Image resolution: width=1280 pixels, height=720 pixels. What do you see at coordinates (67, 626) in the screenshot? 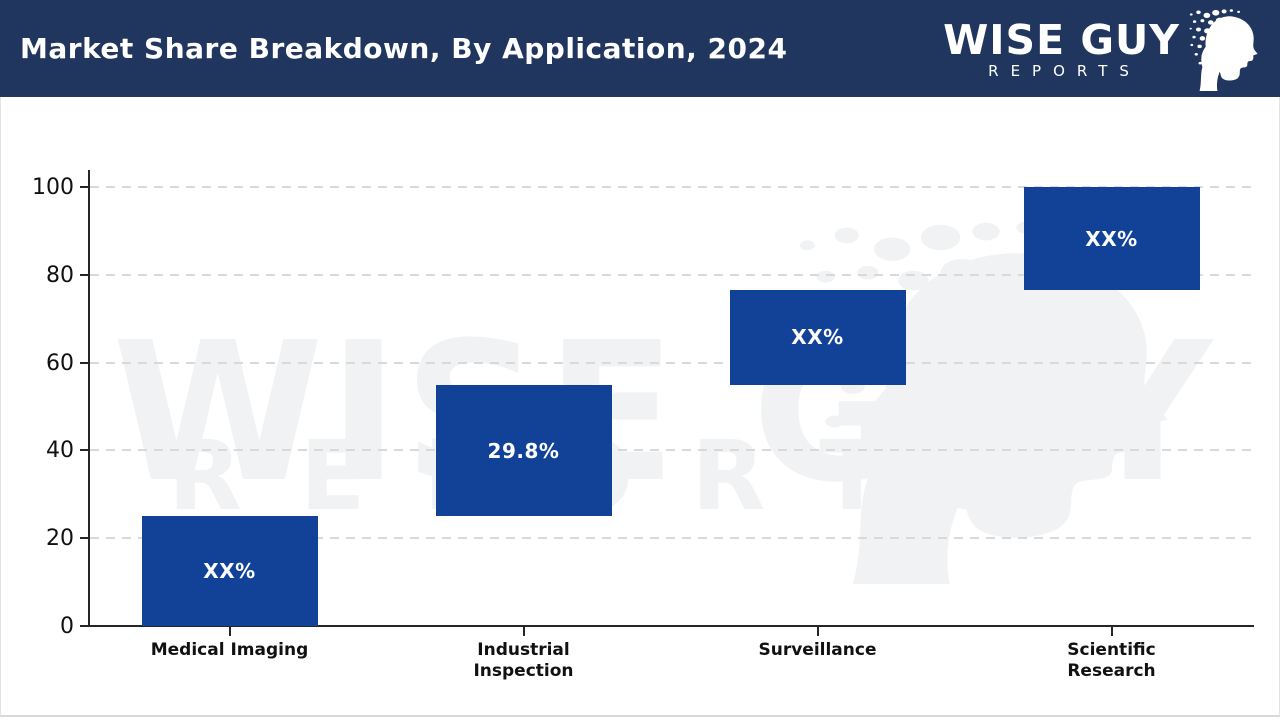
I see `y-tick-label: 0` at bounding box center [67, 626].